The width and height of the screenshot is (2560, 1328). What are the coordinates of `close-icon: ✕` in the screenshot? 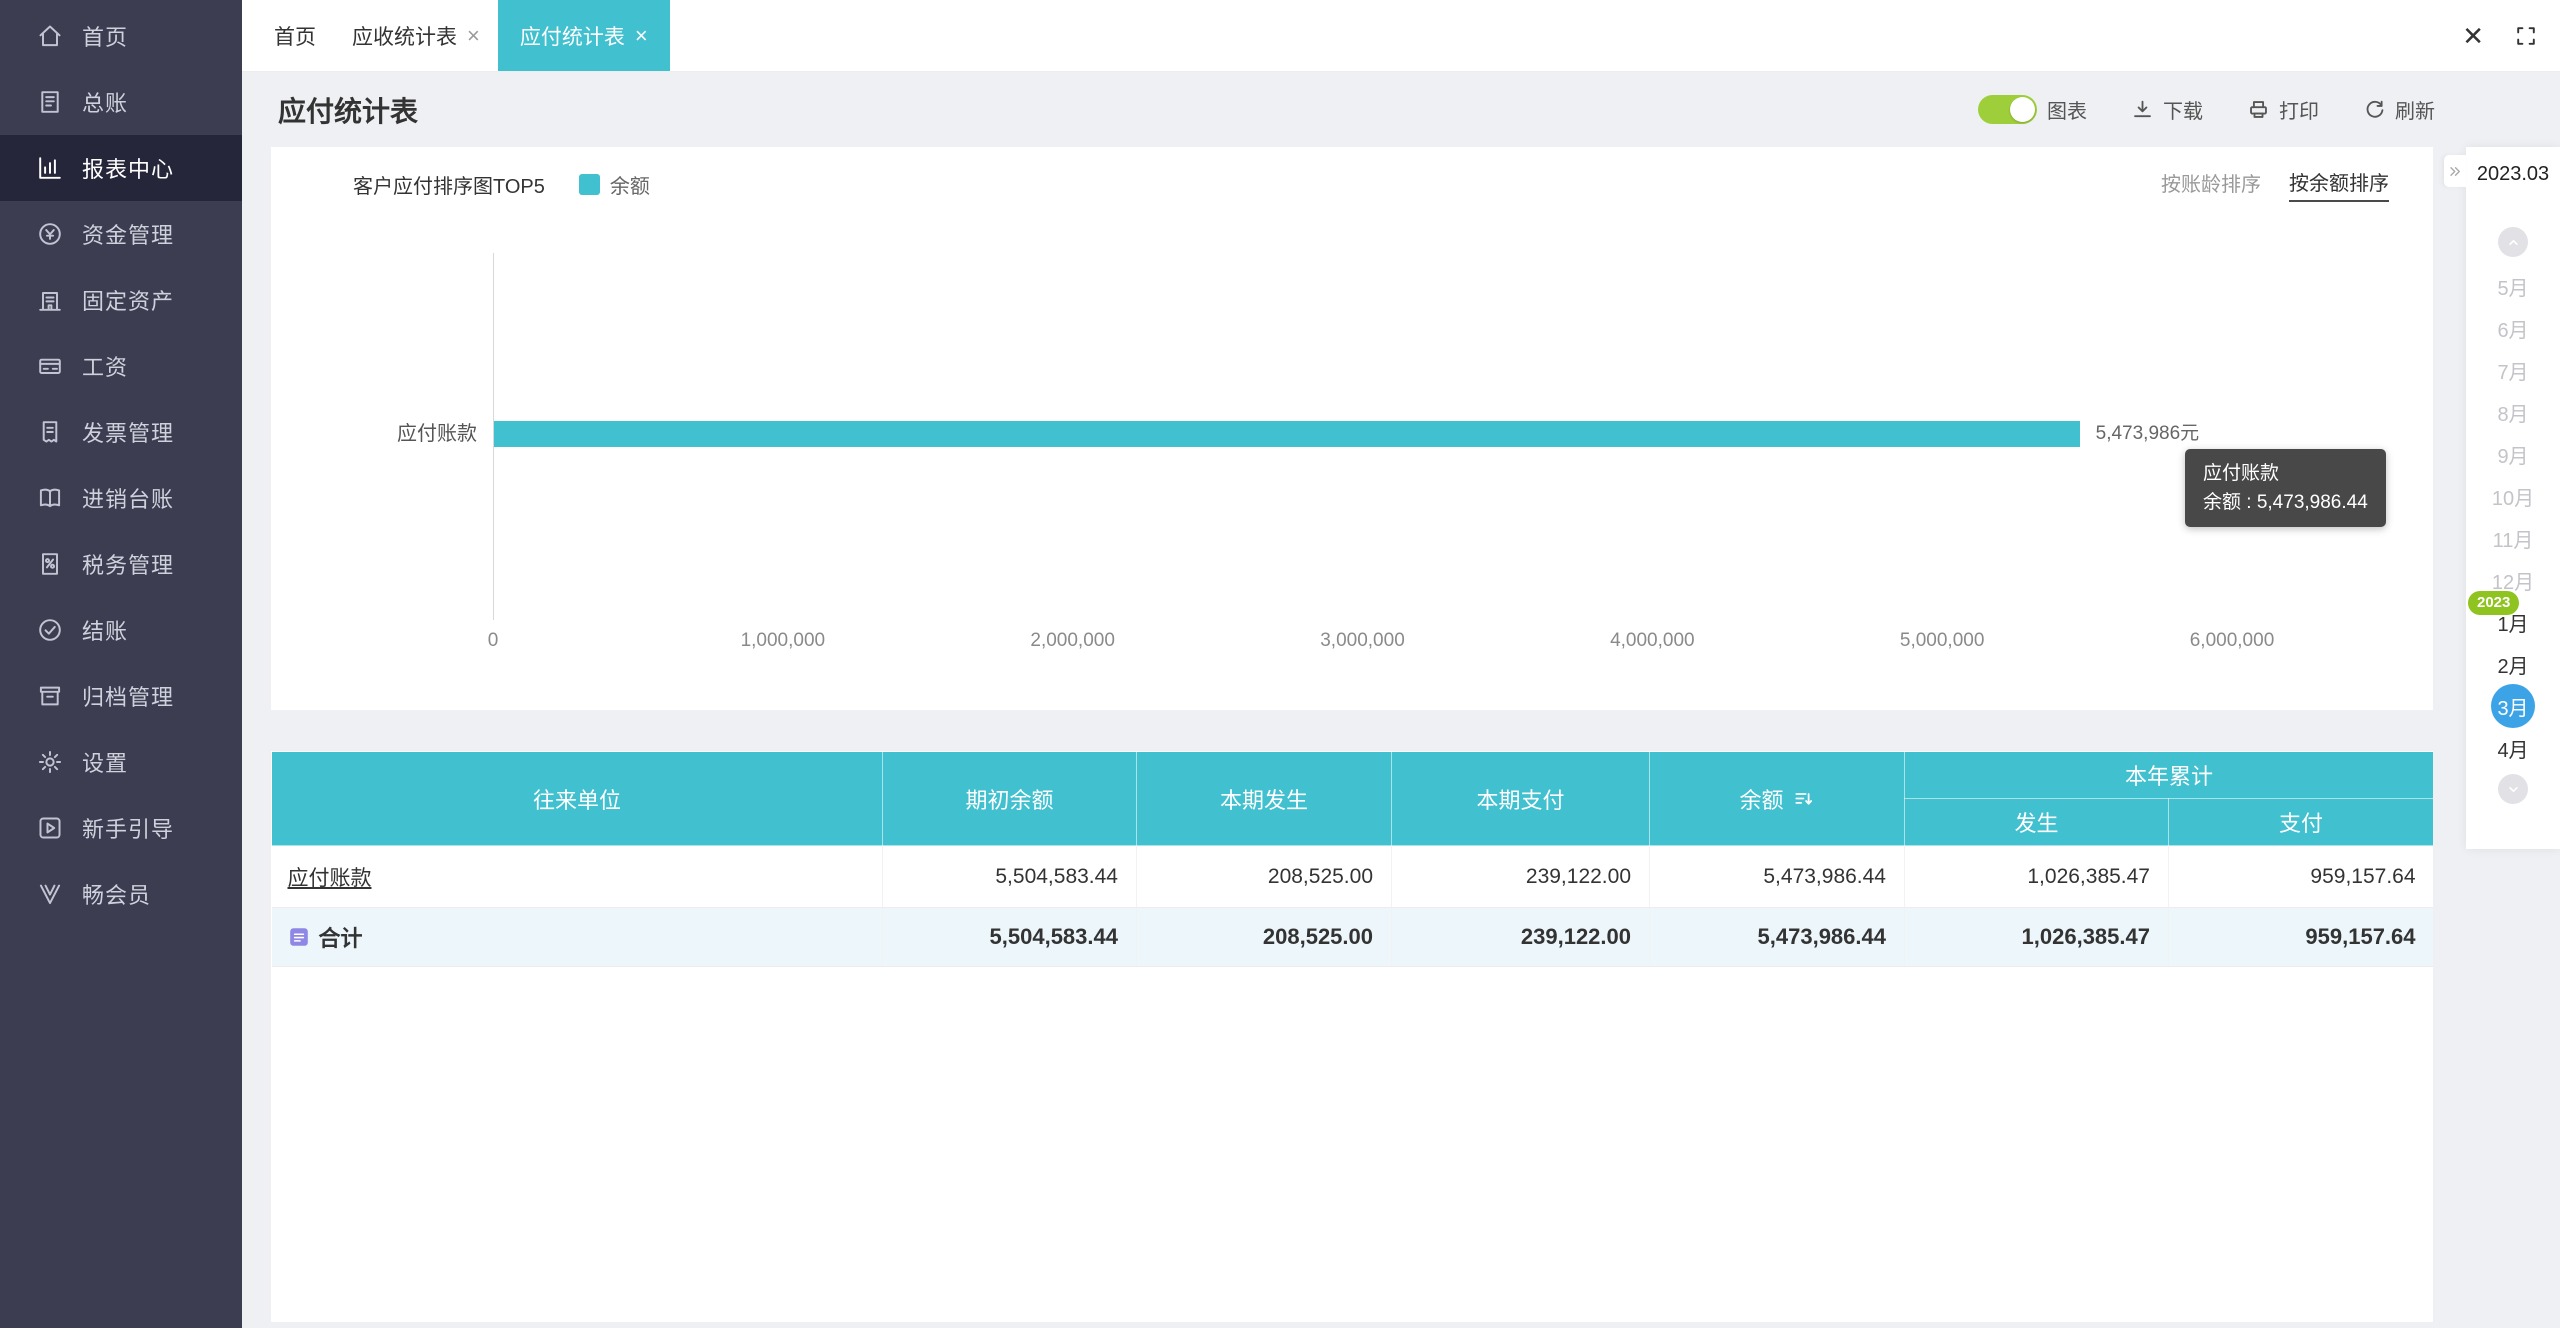 It's located at (2473, 35).